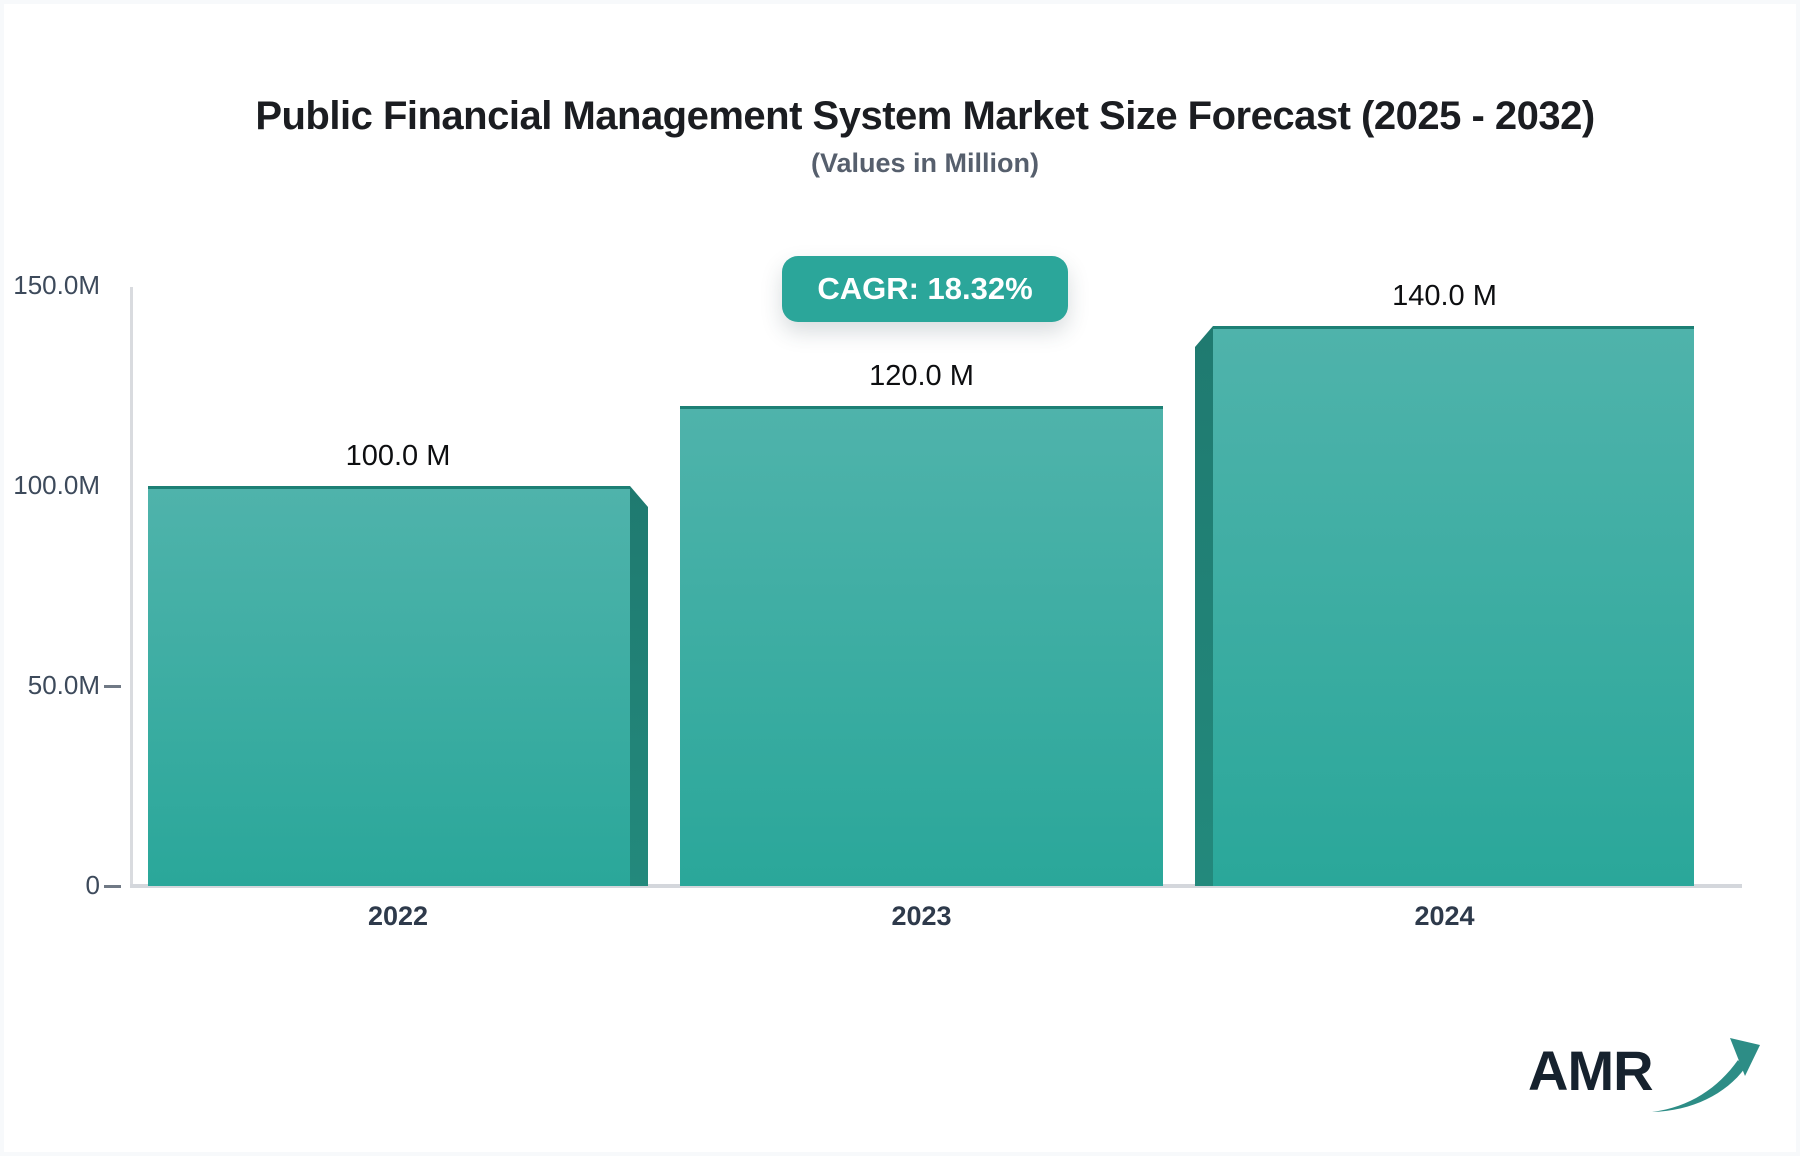  I want to click on y-tick-label: 100.0M, so click(56, 485).